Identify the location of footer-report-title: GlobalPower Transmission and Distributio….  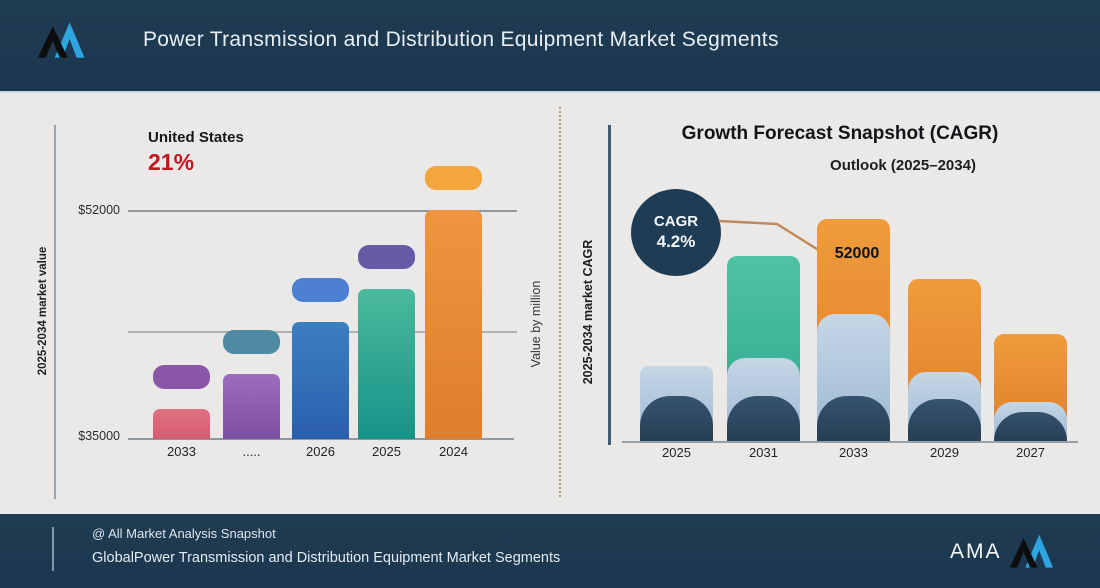
(326, 558).